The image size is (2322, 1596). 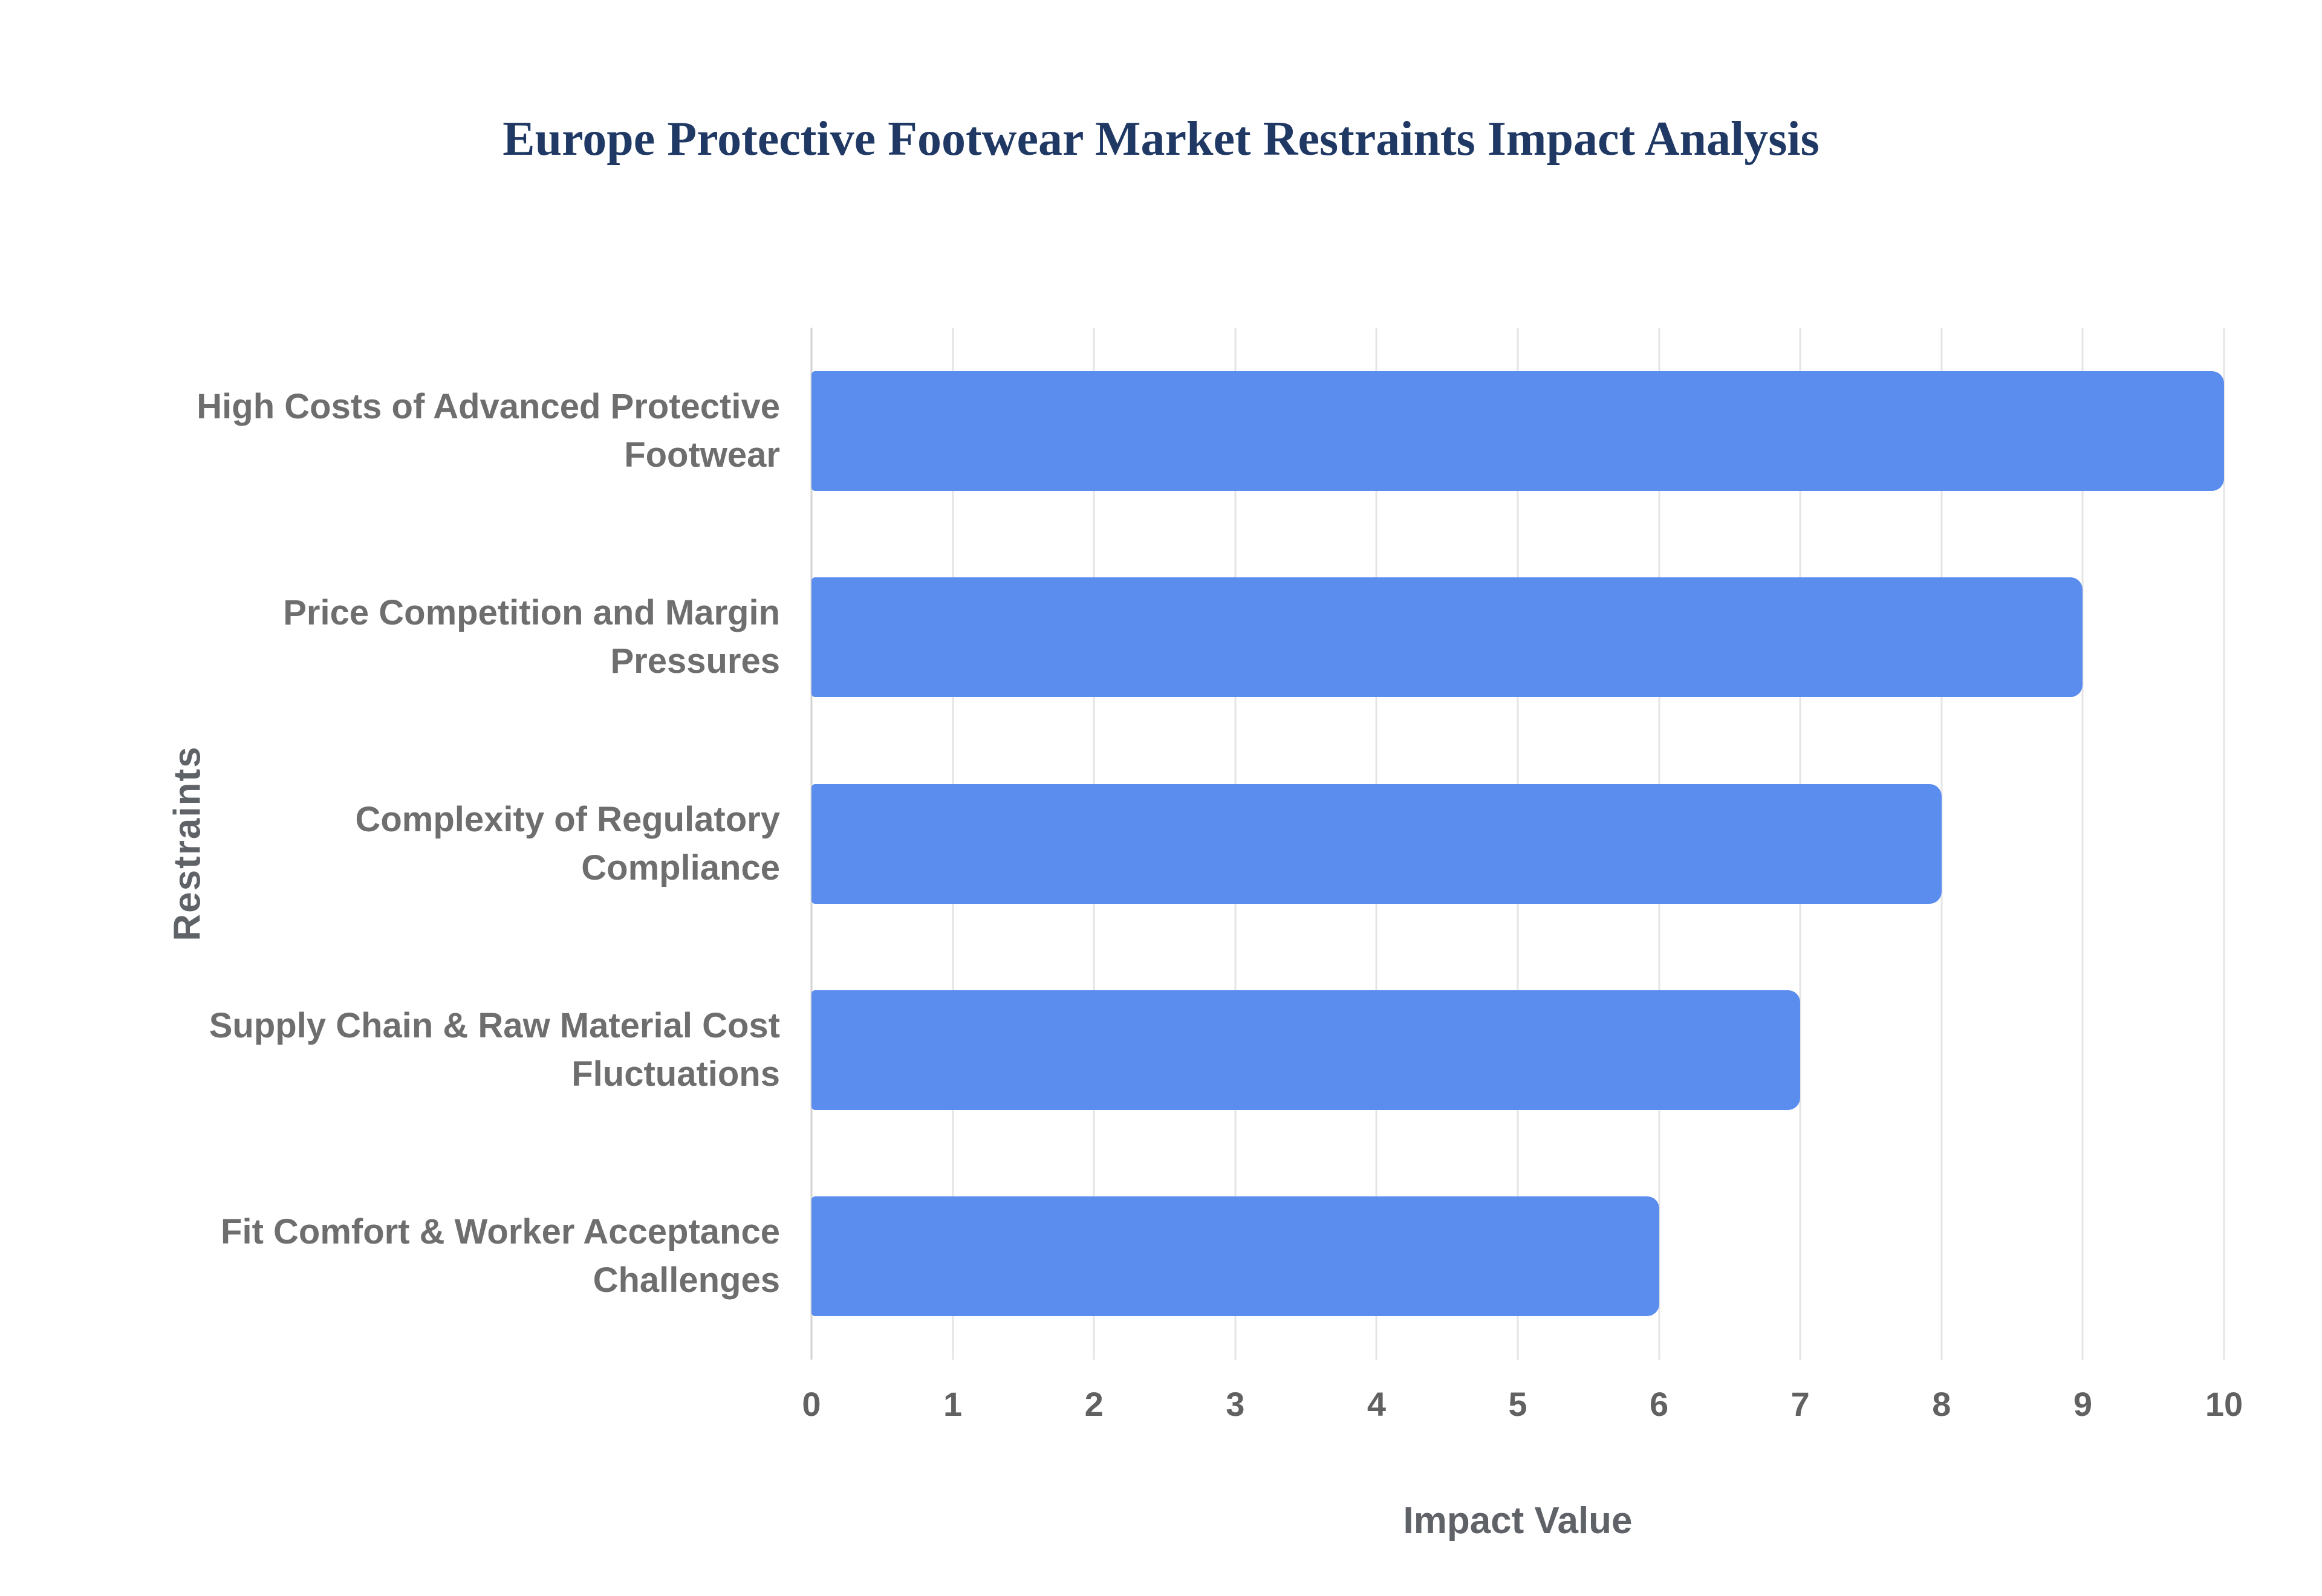 I want to click on x-tick-label: 6, so click(x=1659, y=1404).